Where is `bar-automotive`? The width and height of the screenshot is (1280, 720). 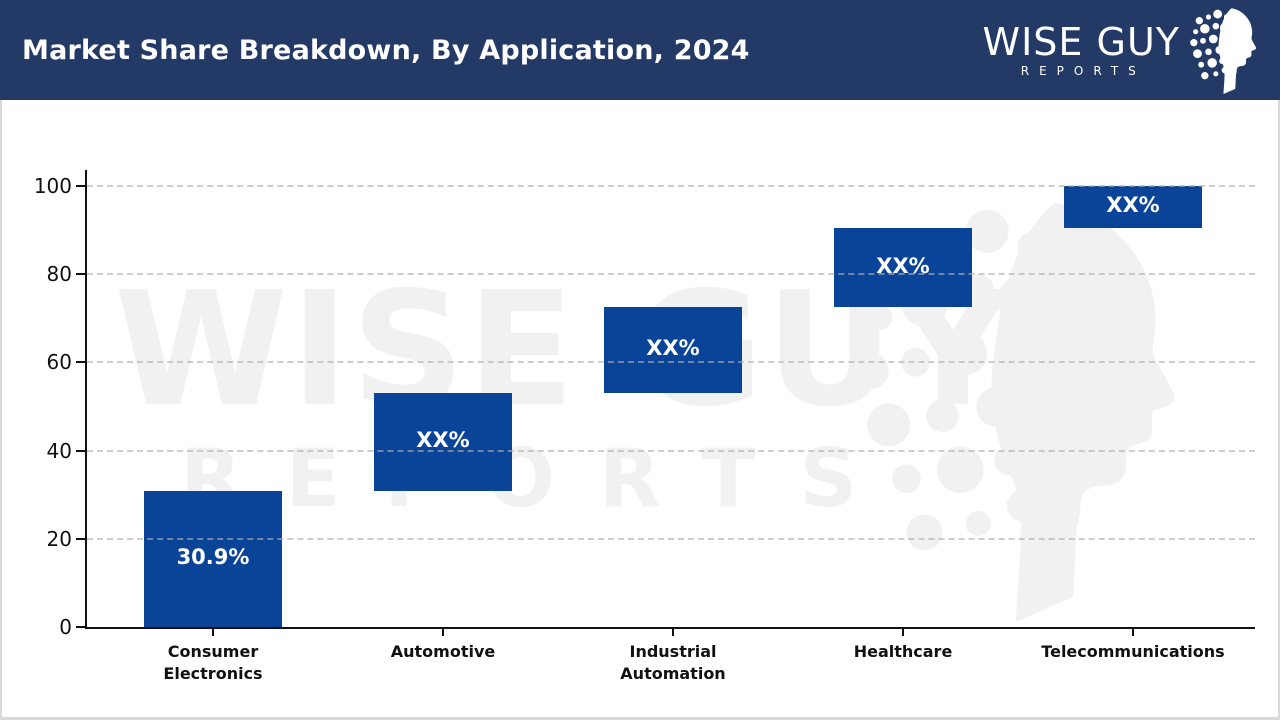
bar-automotive is located at coordinates (443, 441).